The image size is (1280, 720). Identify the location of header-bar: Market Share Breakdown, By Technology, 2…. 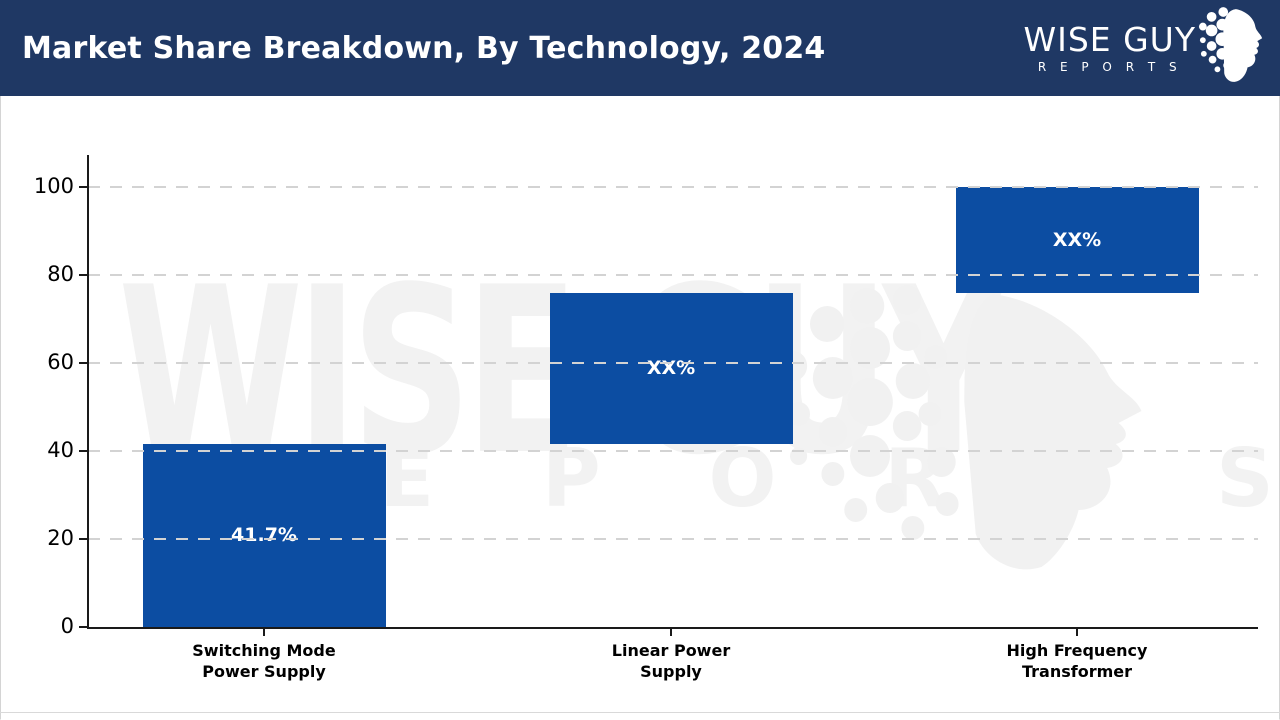
(640, 48).